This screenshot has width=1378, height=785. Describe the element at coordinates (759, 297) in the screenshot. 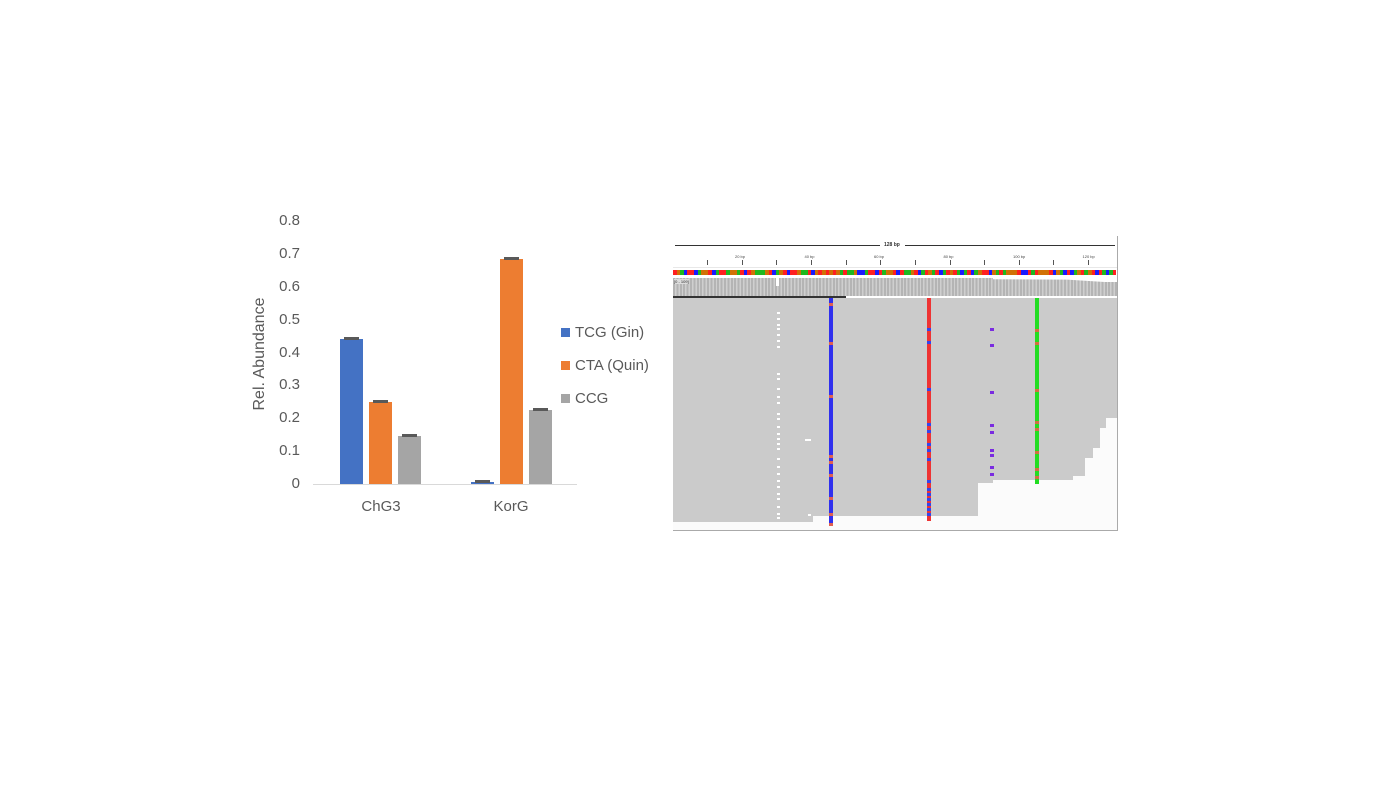

I see `track-divider` at that location.